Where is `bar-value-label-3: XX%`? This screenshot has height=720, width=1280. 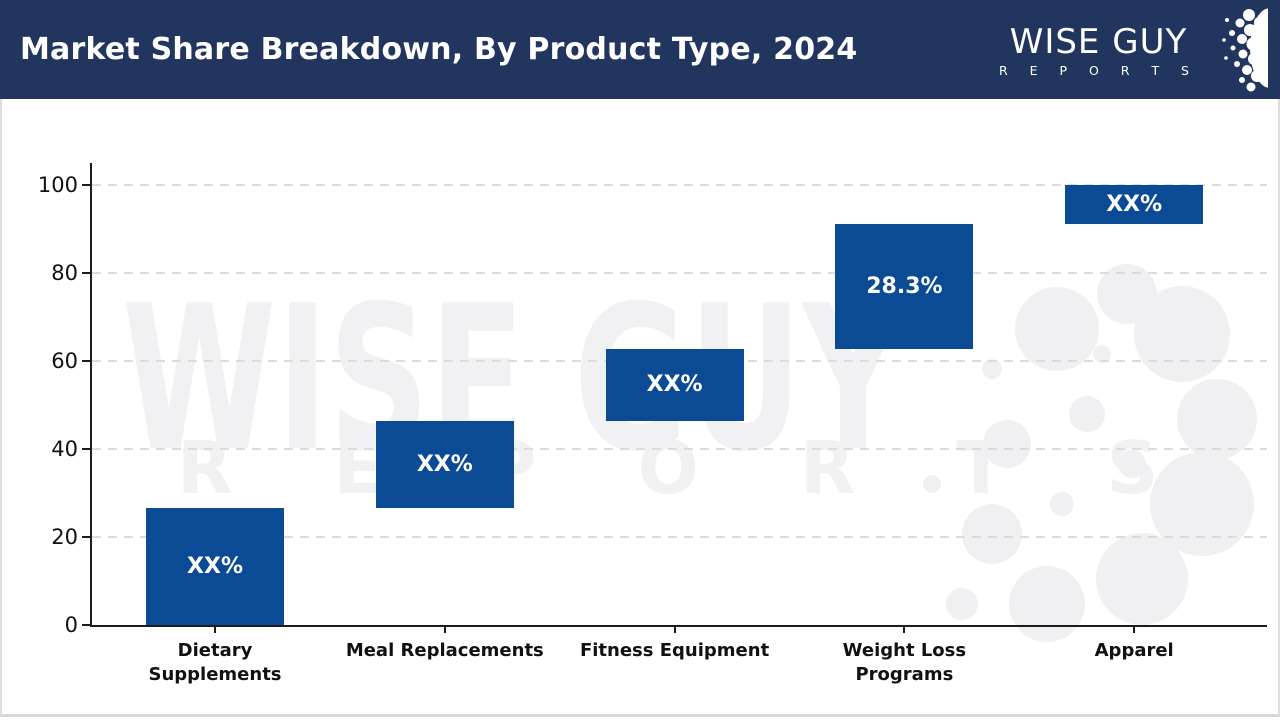 bar-value-label-3: XX% is located at coordinates (674, 385).